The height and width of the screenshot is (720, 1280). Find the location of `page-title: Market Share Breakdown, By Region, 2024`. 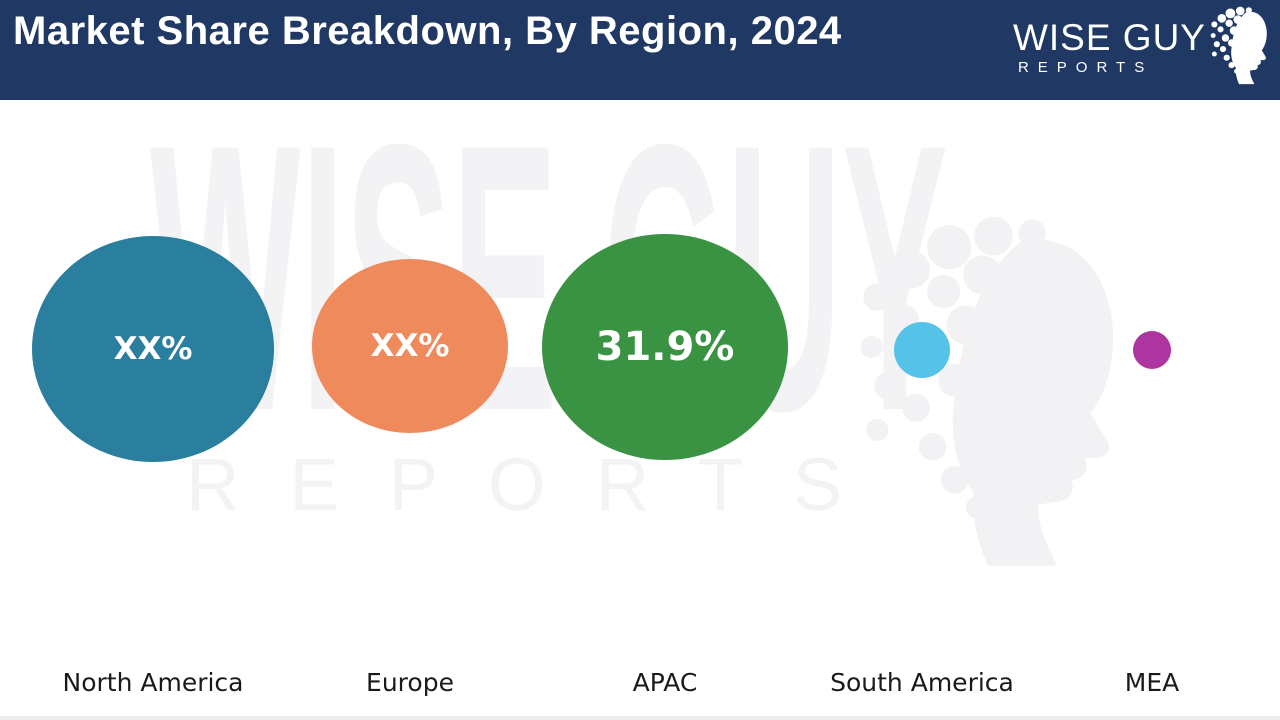

page-title: Market Share Breakdown, By Region, 2024 is located at coordinates (427, 31).